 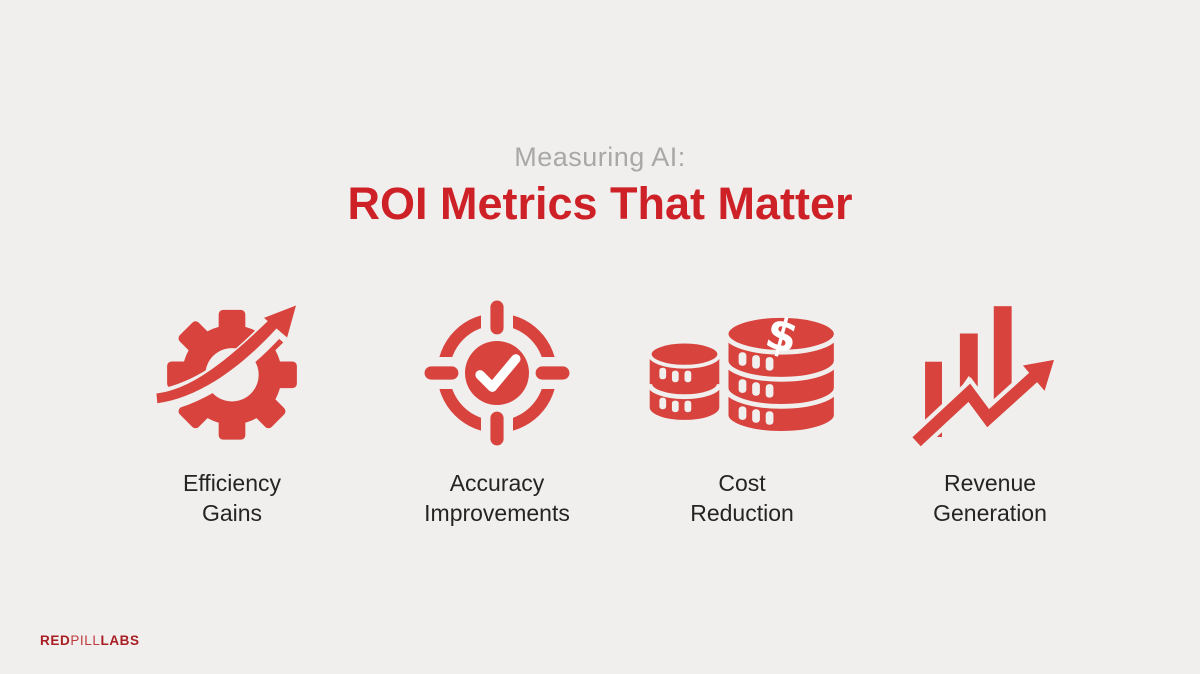 What do you see at coordinates (231, 483) in the screenshot?
I see `metric-label-line: Efficiency` at bounding box center [231, 483].